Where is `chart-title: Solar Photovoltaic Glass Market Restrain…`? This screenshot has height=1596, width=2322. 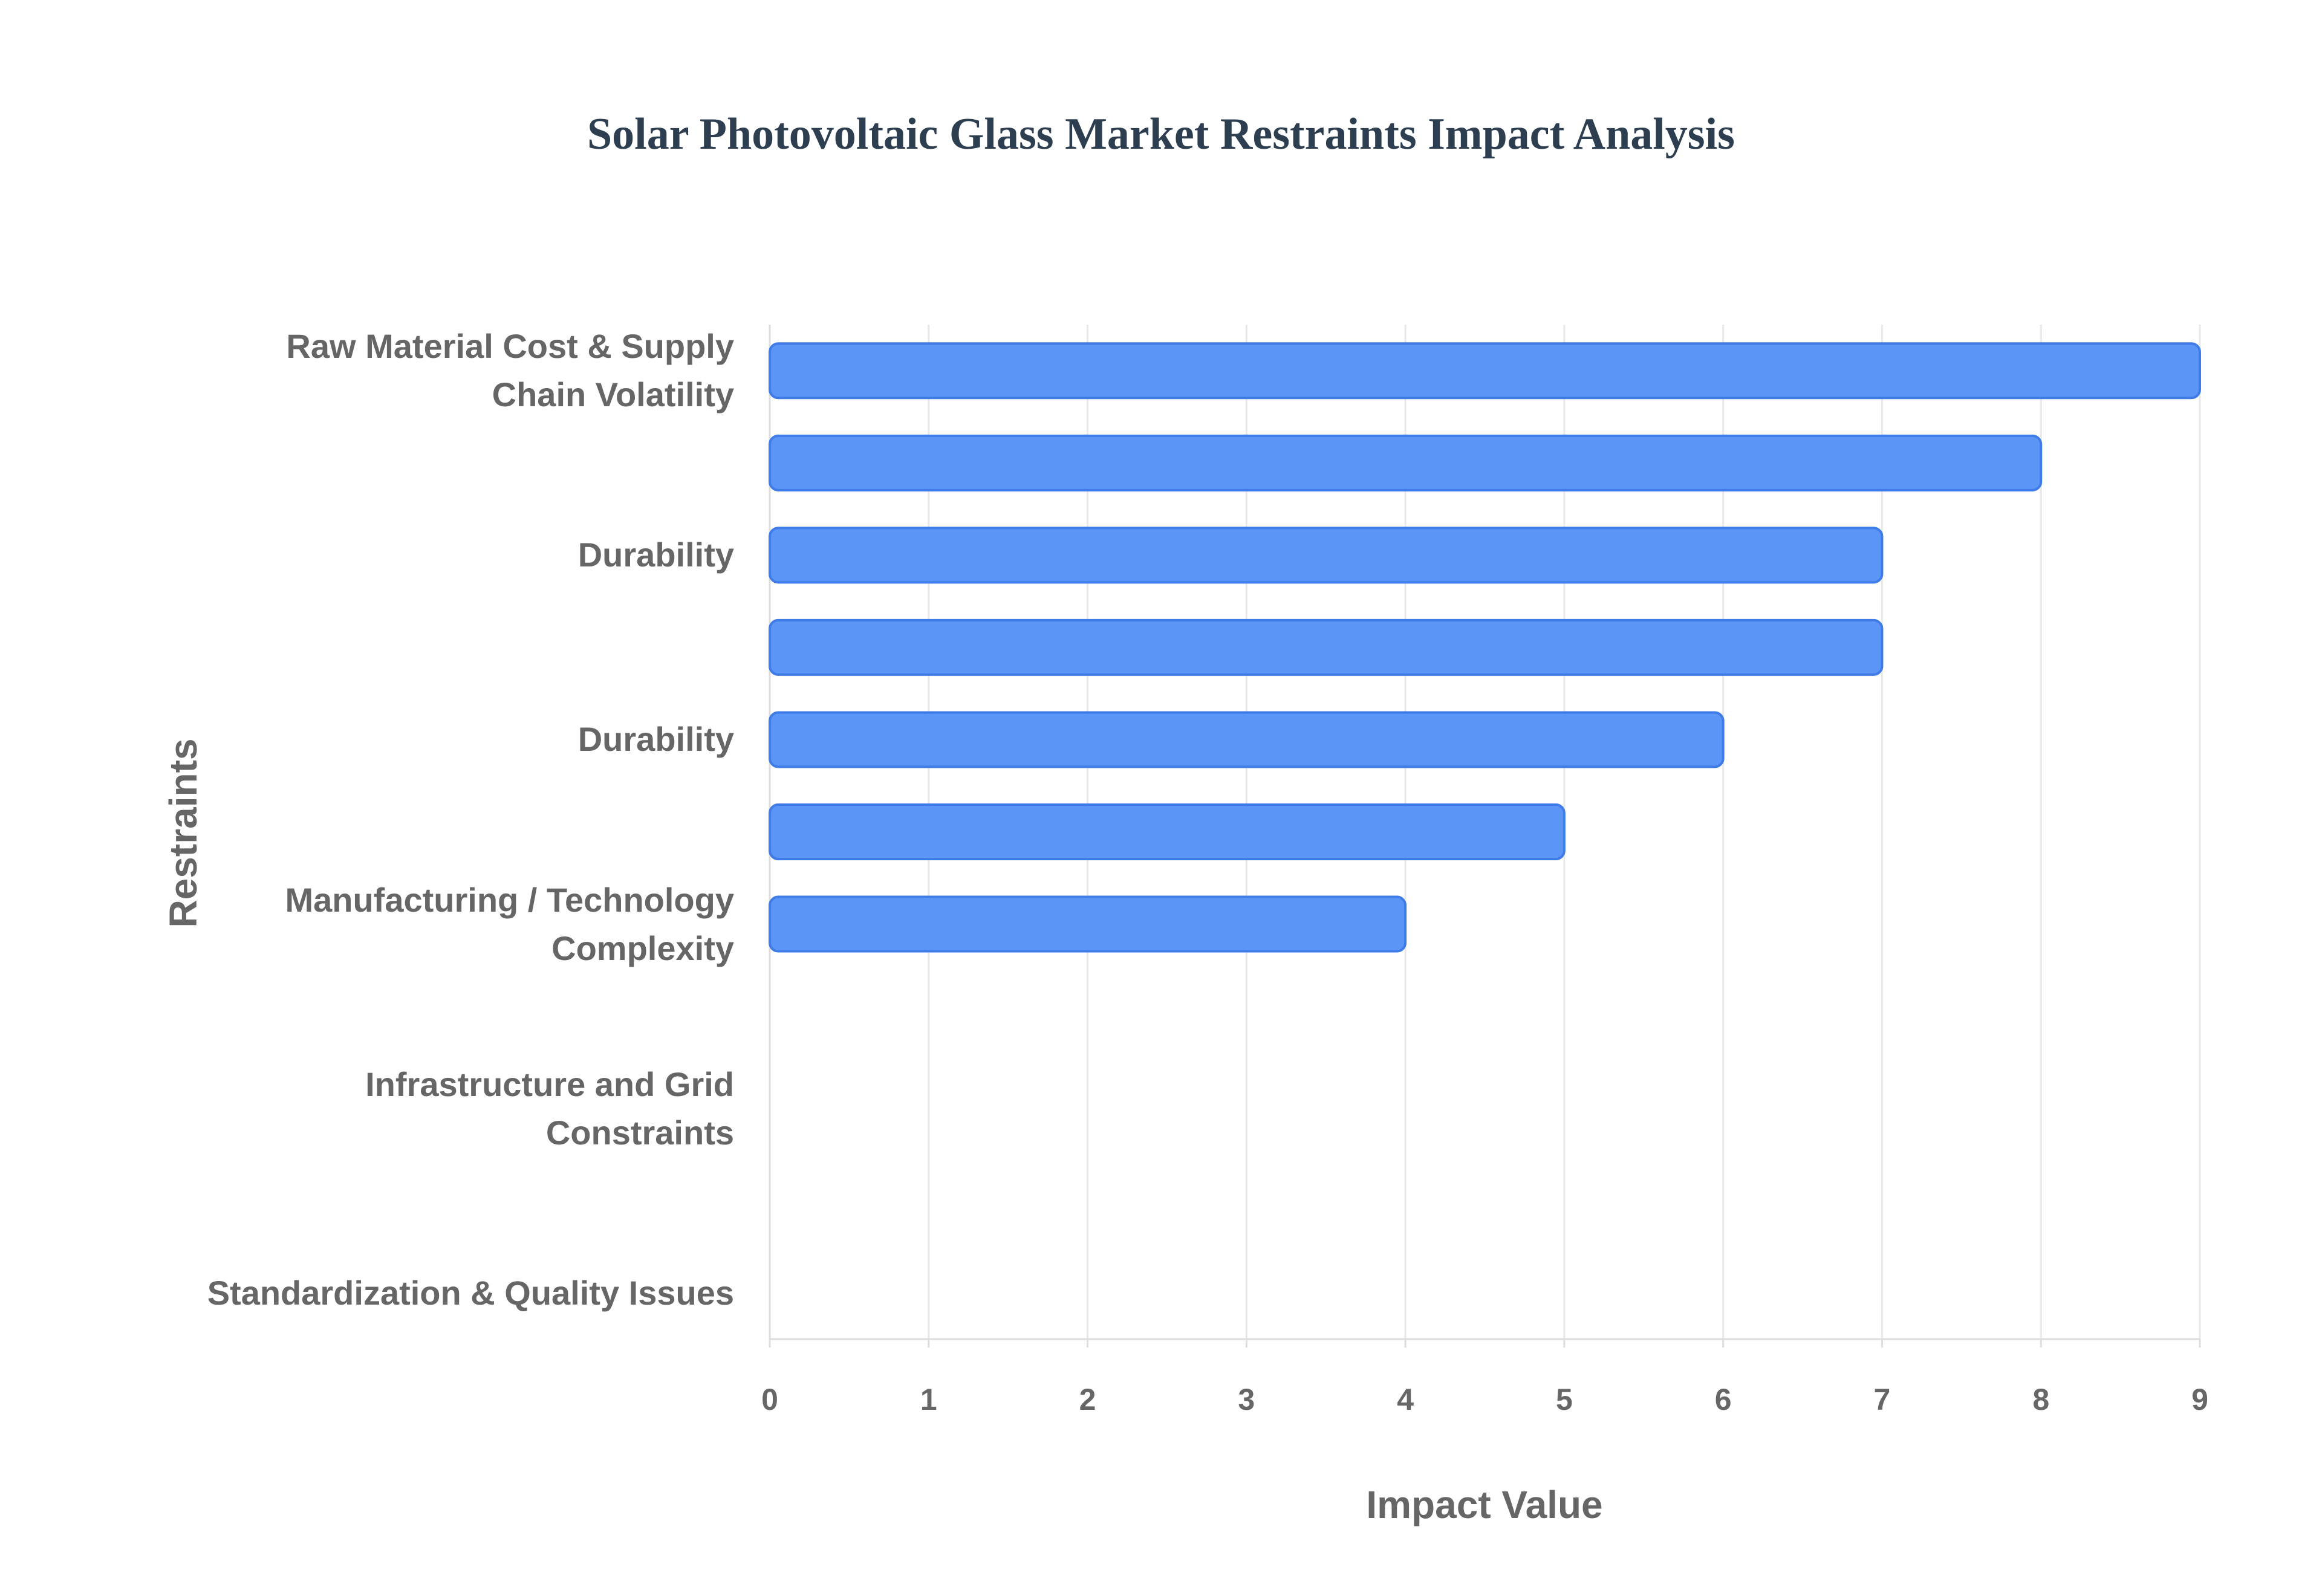 chart-title: Solar Photovoltaic Glass Market Restrain… is located at coordinates (1161, 134).